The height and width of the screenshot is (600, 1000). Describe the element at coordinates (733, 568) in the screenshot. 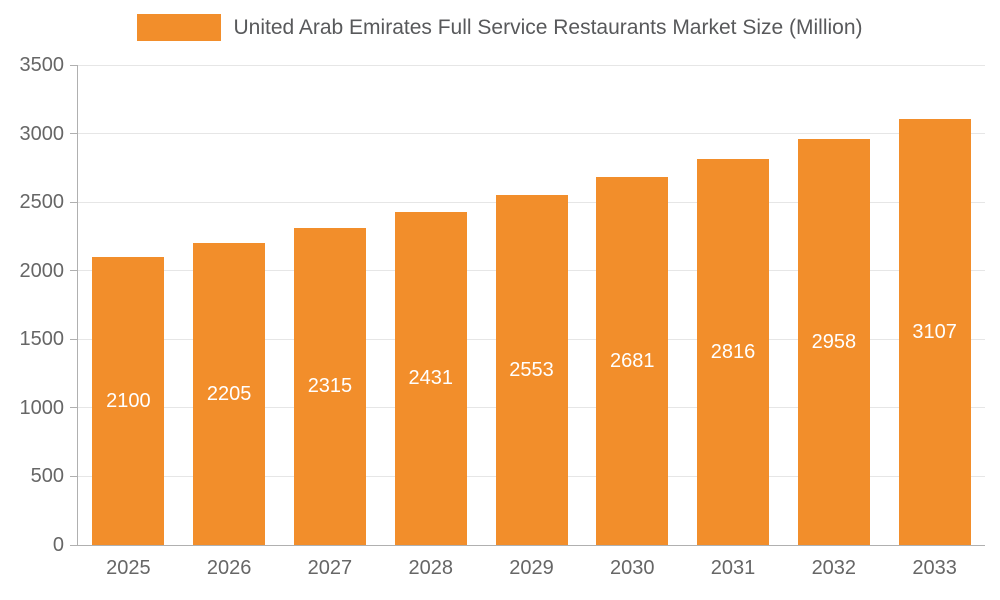

I see `x-axis-label: 2031` at that location.